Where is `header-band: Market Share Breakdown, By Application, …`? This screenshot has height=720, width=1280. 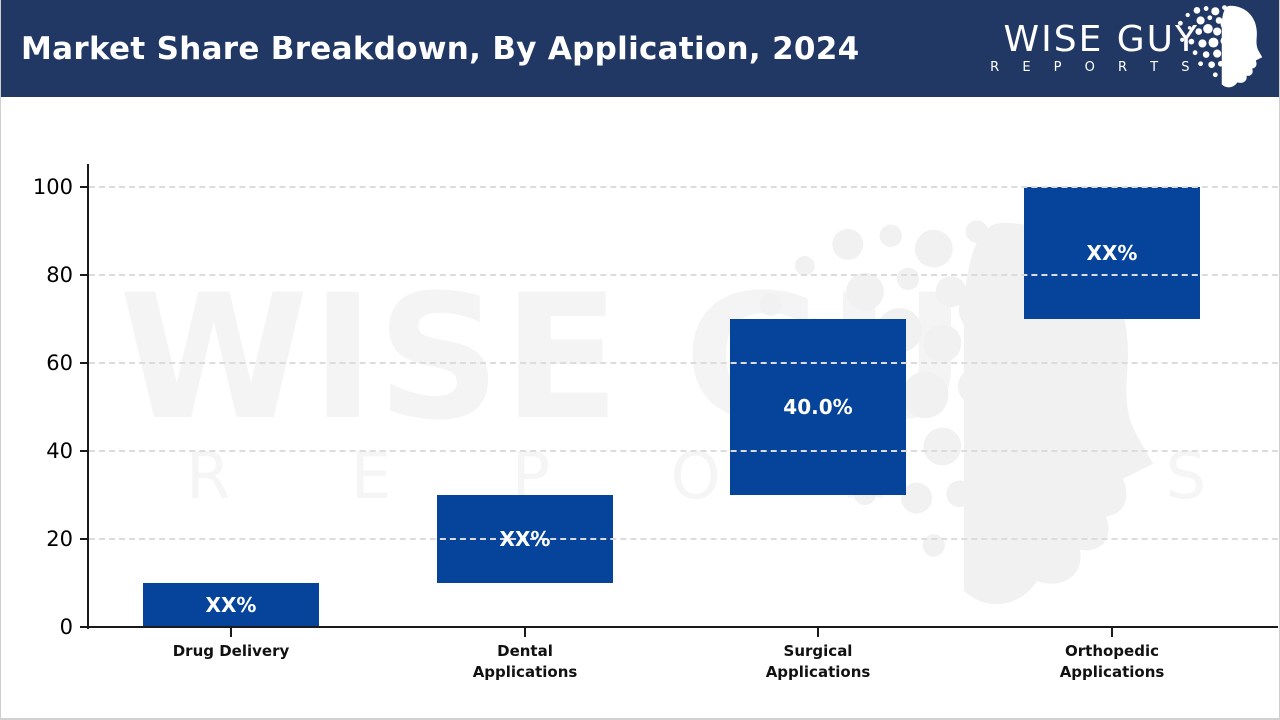
header-band: Market Share Breakdown, By Application, … is located at coordinates (640, 48).